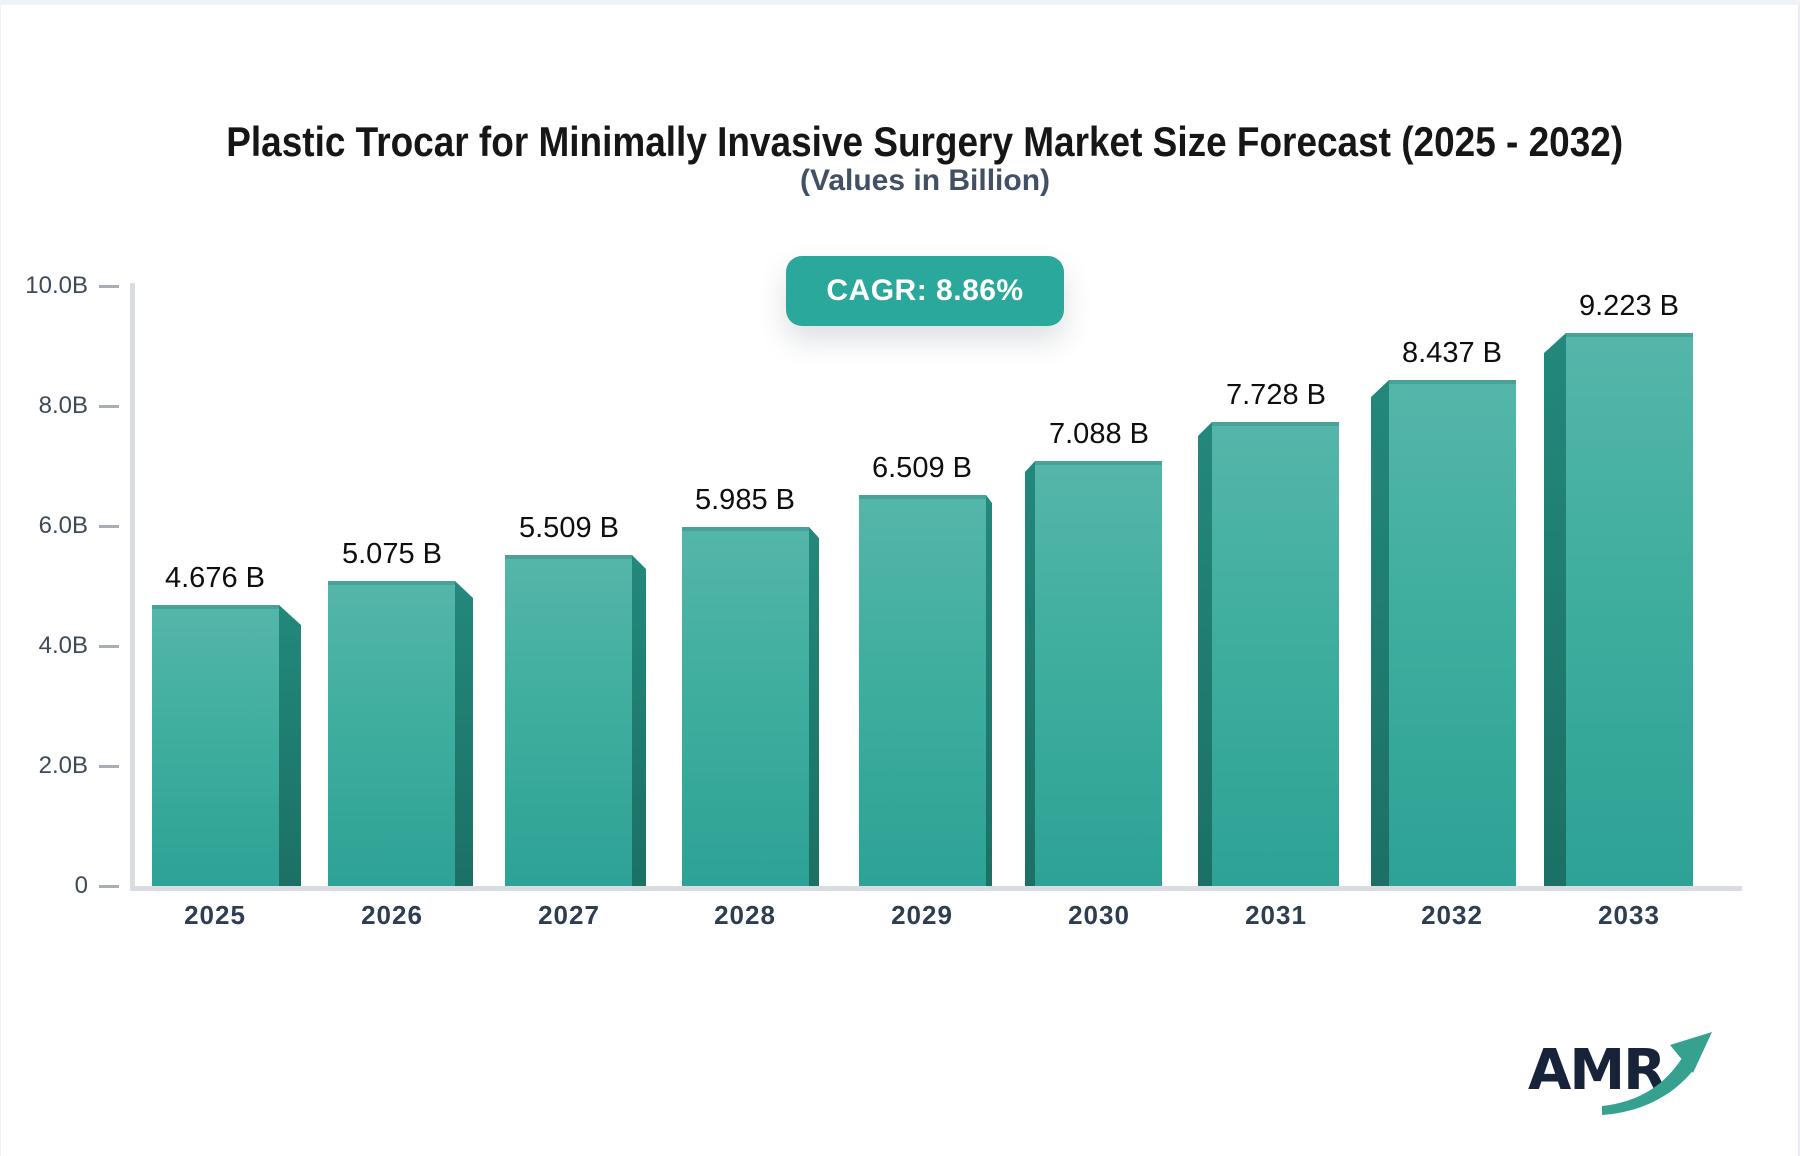 The height and width of the screenshot is (1156, 1800). What do you see at coordinates (1098, 673) in the screenshot?
I see `bar-2030` at bounding box center [1098, 673].